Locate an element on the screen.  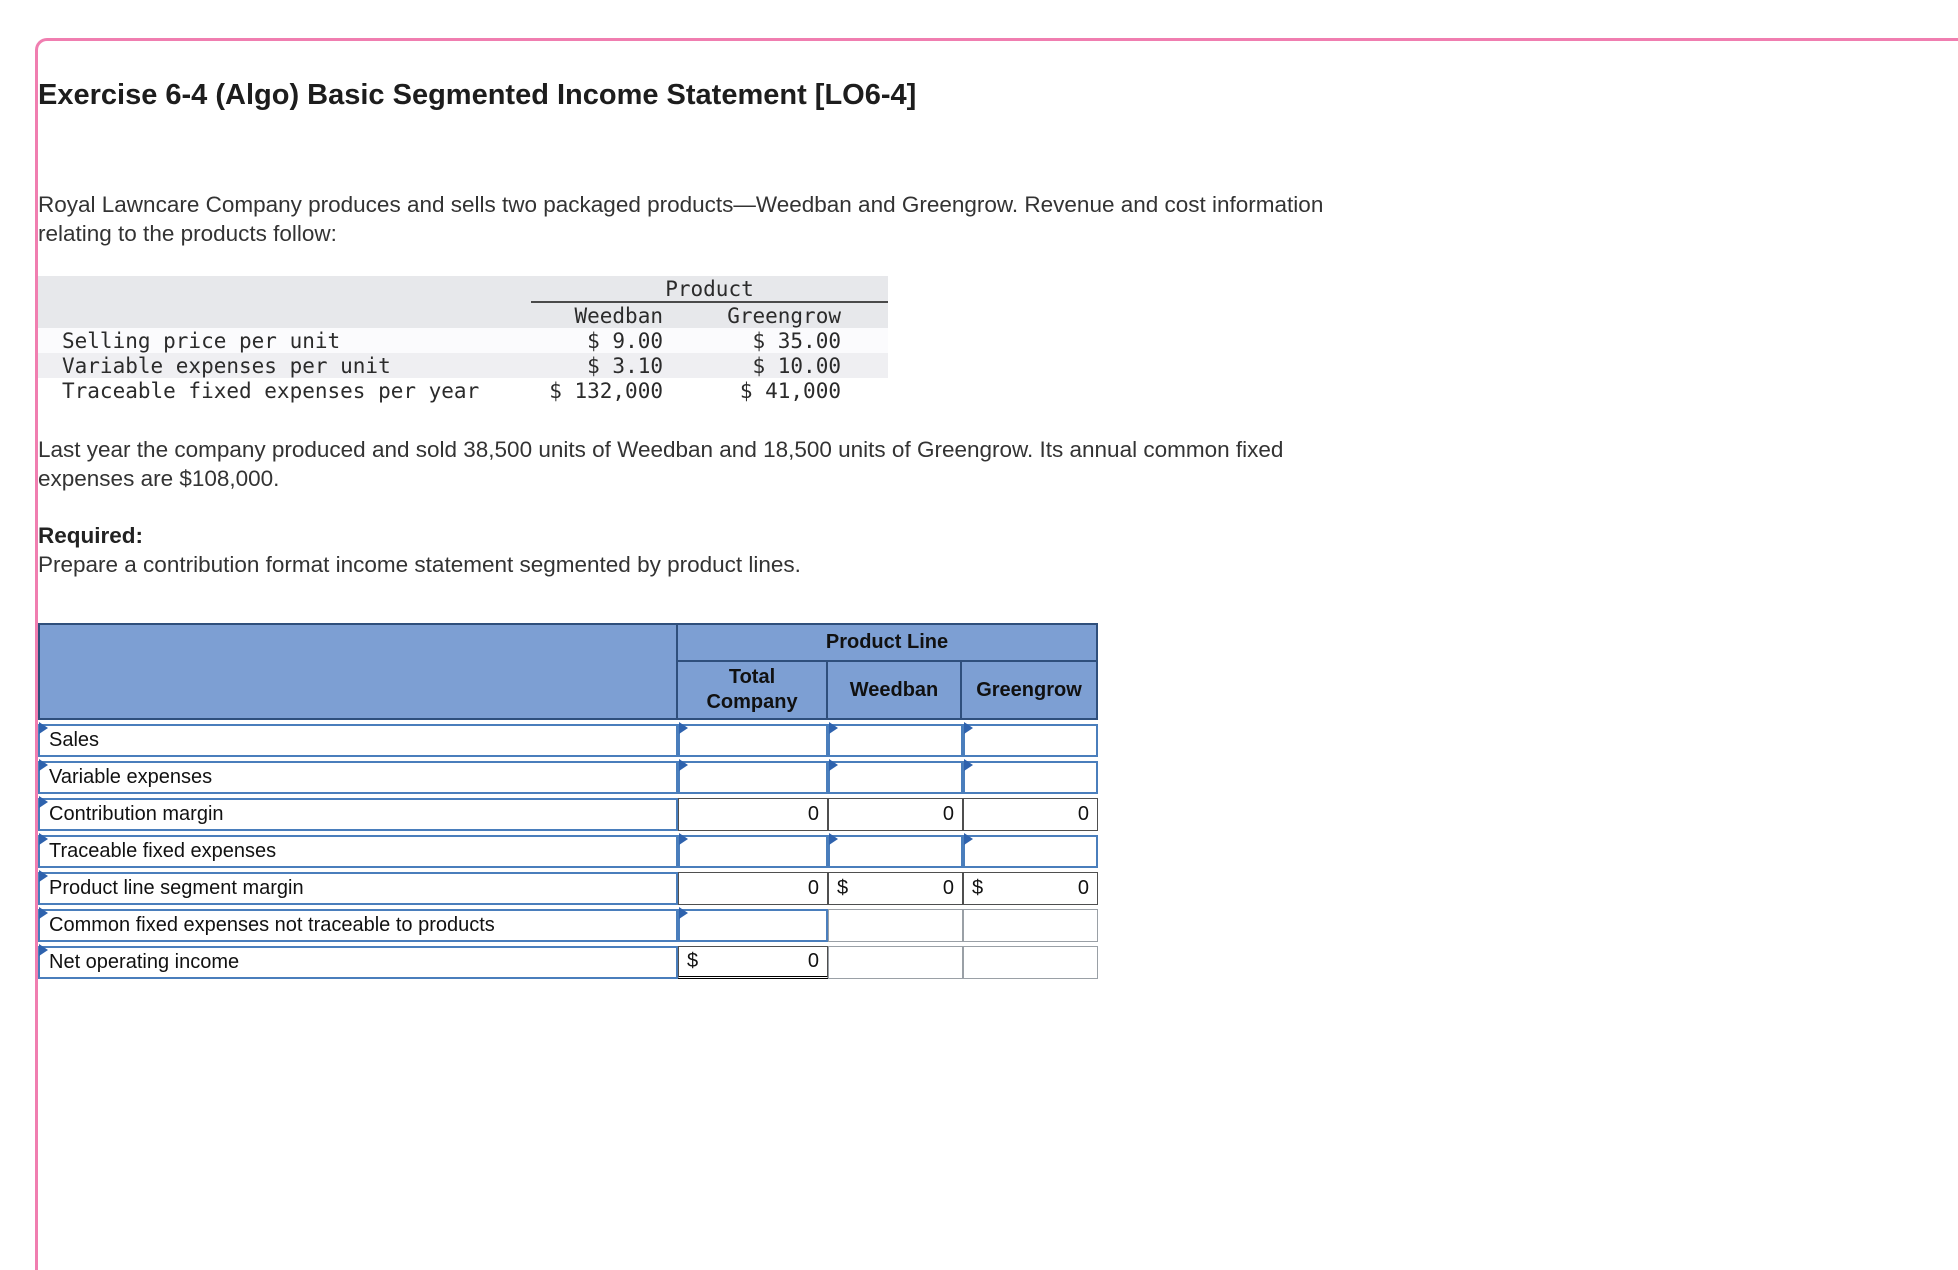
segment-weedban-value: 0 is located at coordinates (948, 888).